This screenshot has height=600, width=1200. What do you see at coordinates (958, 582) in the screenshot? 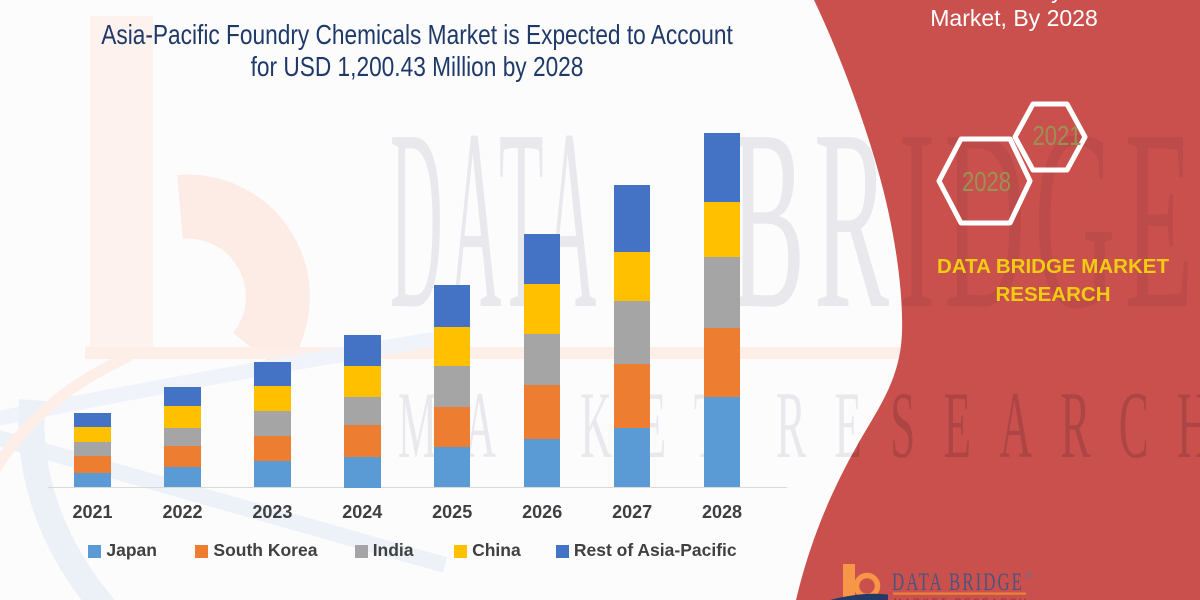
I see `svg-text: DATA BRIDGE` at bounding box center [958, 582].